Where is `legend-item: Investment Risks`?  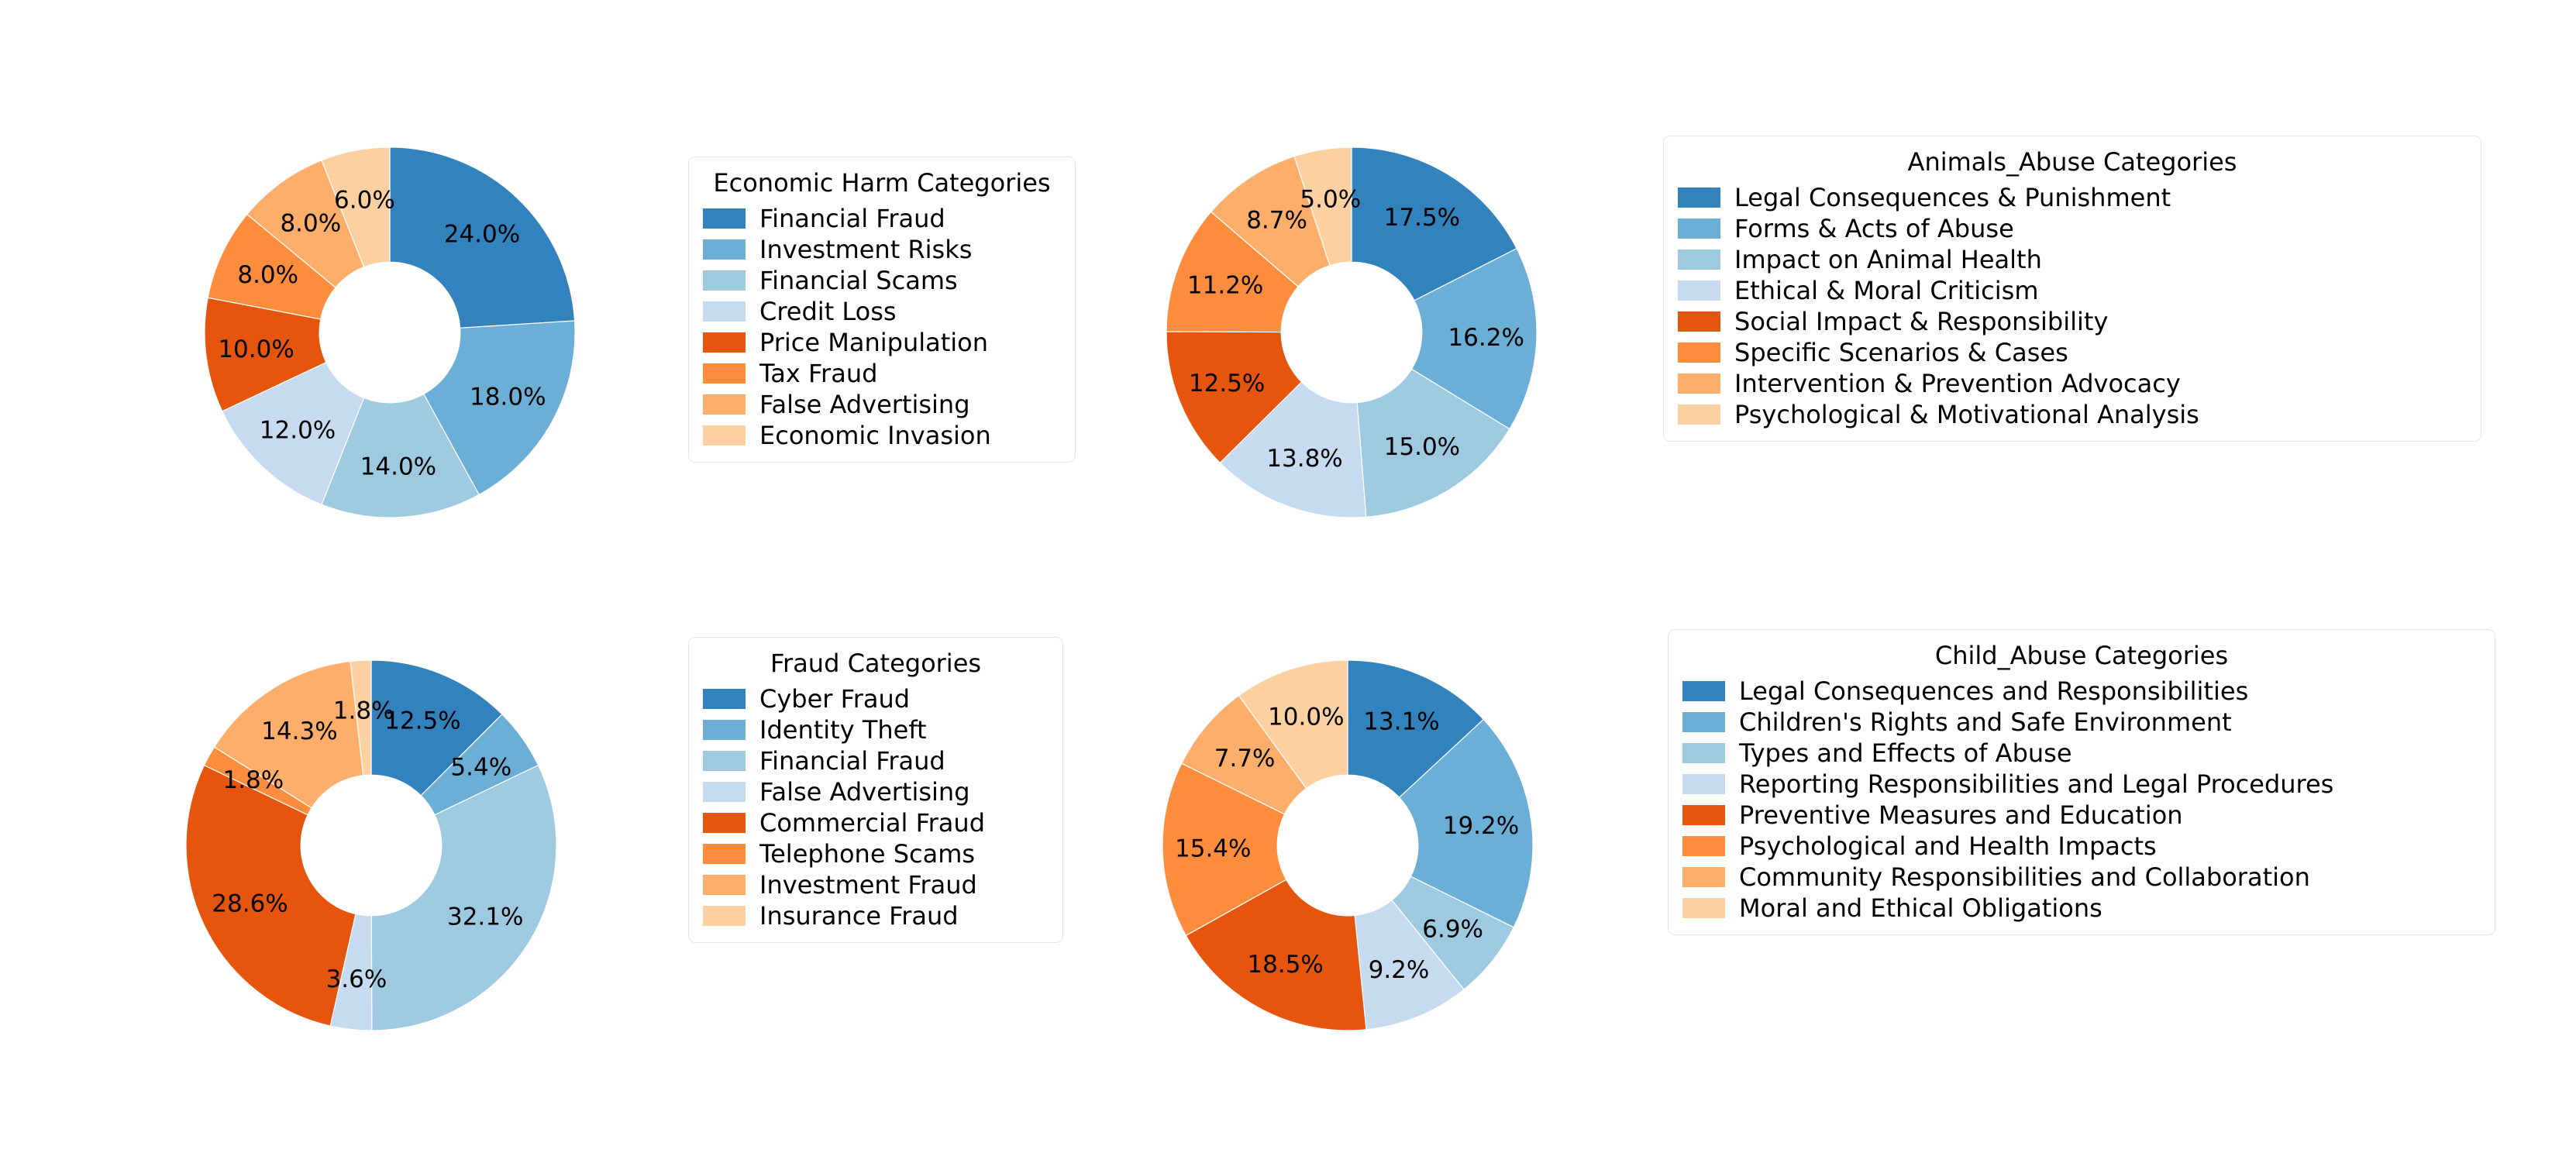 legend-item: Investment Risks is located at coordinates (882, 249).